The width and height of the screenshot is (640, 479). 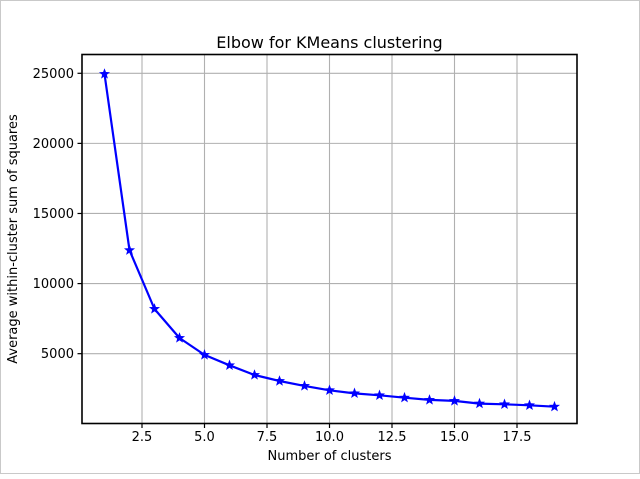 I want to click on x-tick-label: 15.0, so click(x=454, y=437).